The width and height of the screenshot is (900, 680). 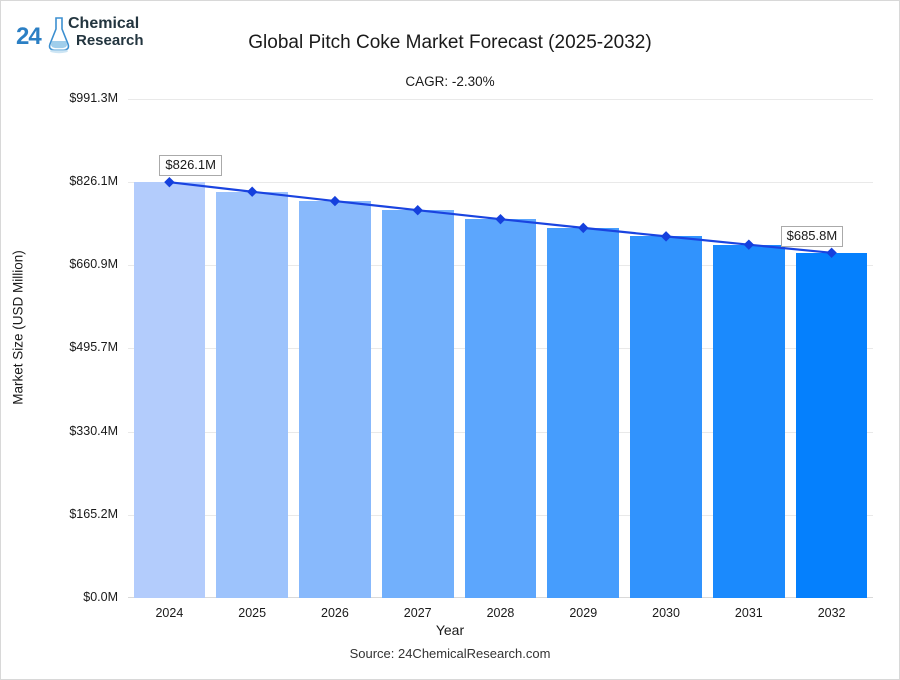 I want to click on y-axis-tick-label: $330.4M, so click(x=93, y=430).